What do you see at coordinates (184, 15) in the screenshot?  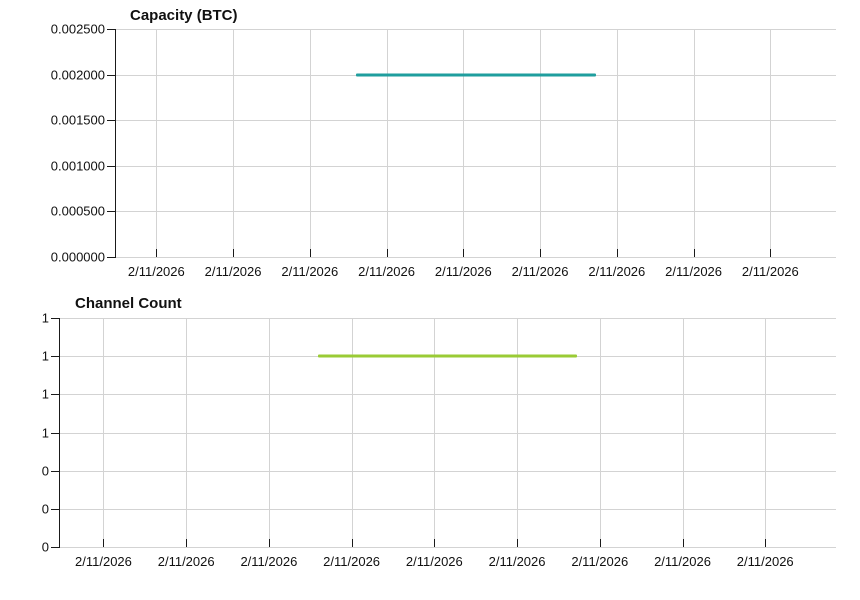 I see `capacity-chart-title: Capacity (BTC)` at bounding box center [184, 15].